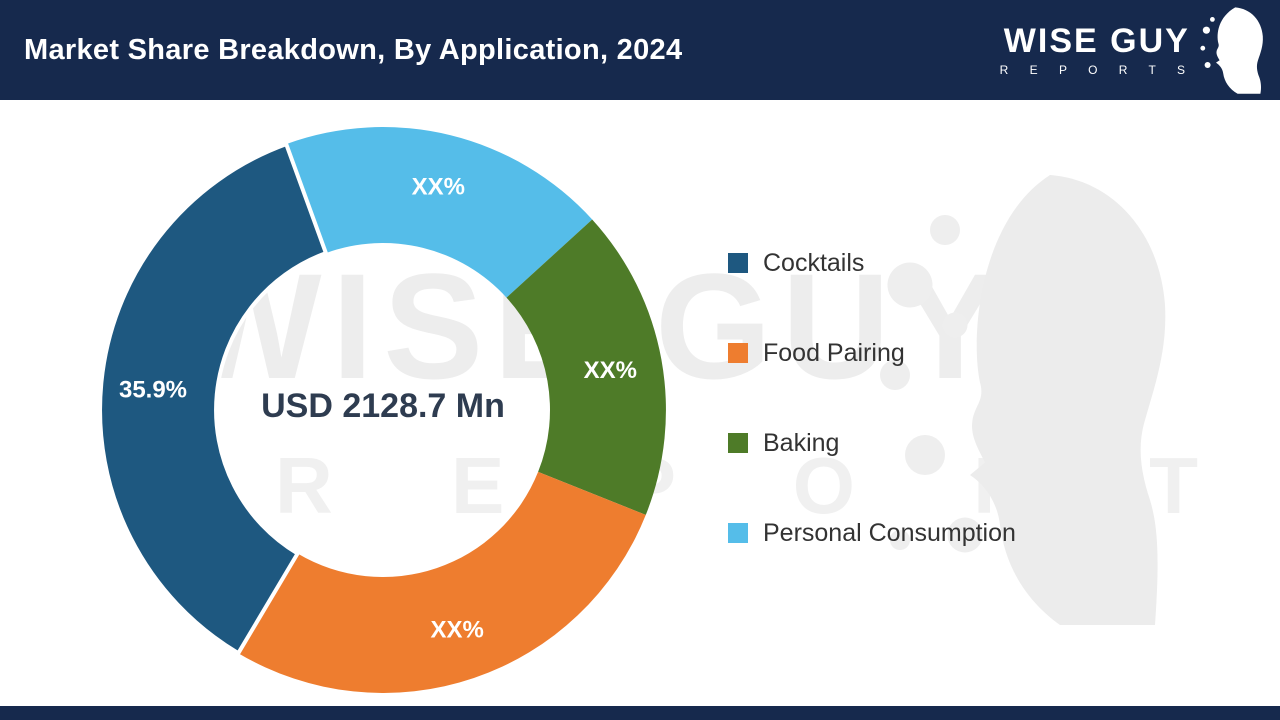  Describe the element at coordinates (457, 630) in the screenshot. I see `segment-label-food-pairing: XX%` at that location.